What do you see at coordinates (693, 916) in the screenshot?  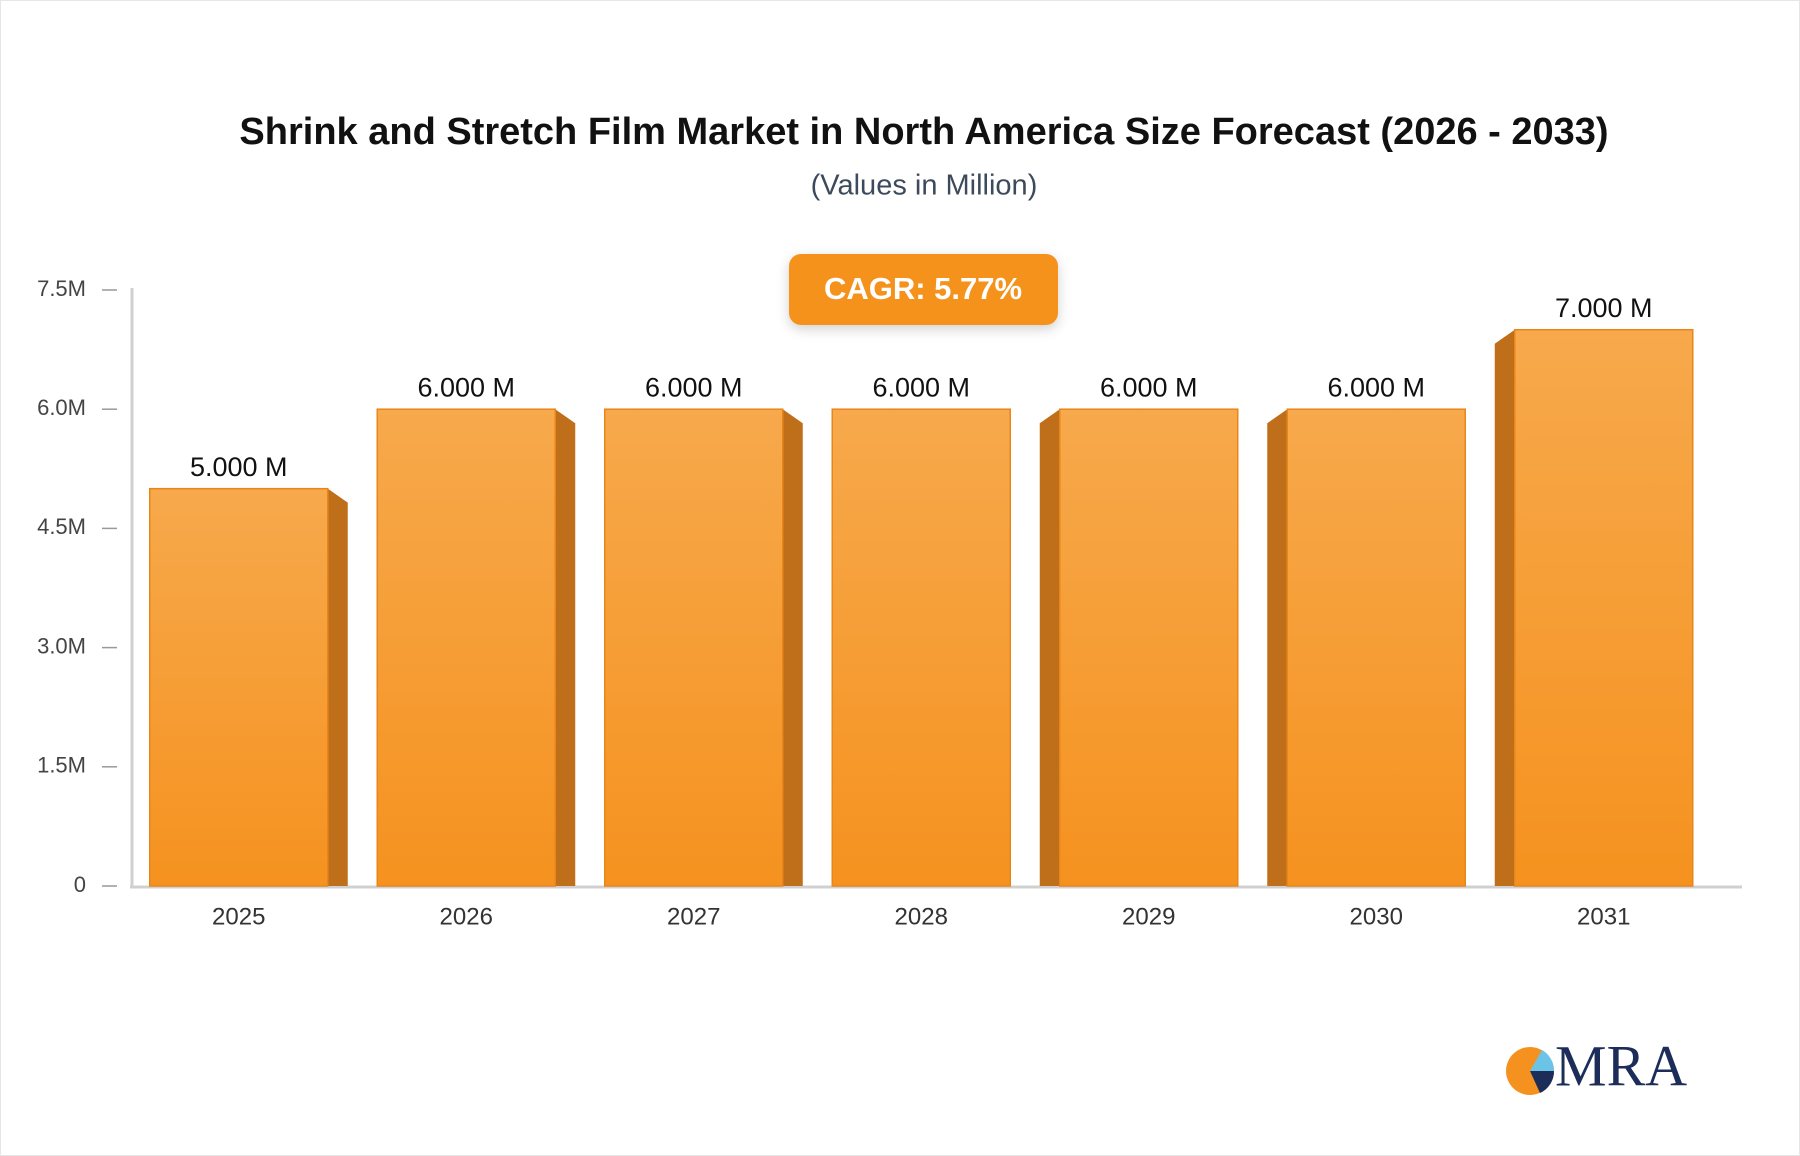 I see `x-tick-label: 2027` at bounding box center [693, 916].